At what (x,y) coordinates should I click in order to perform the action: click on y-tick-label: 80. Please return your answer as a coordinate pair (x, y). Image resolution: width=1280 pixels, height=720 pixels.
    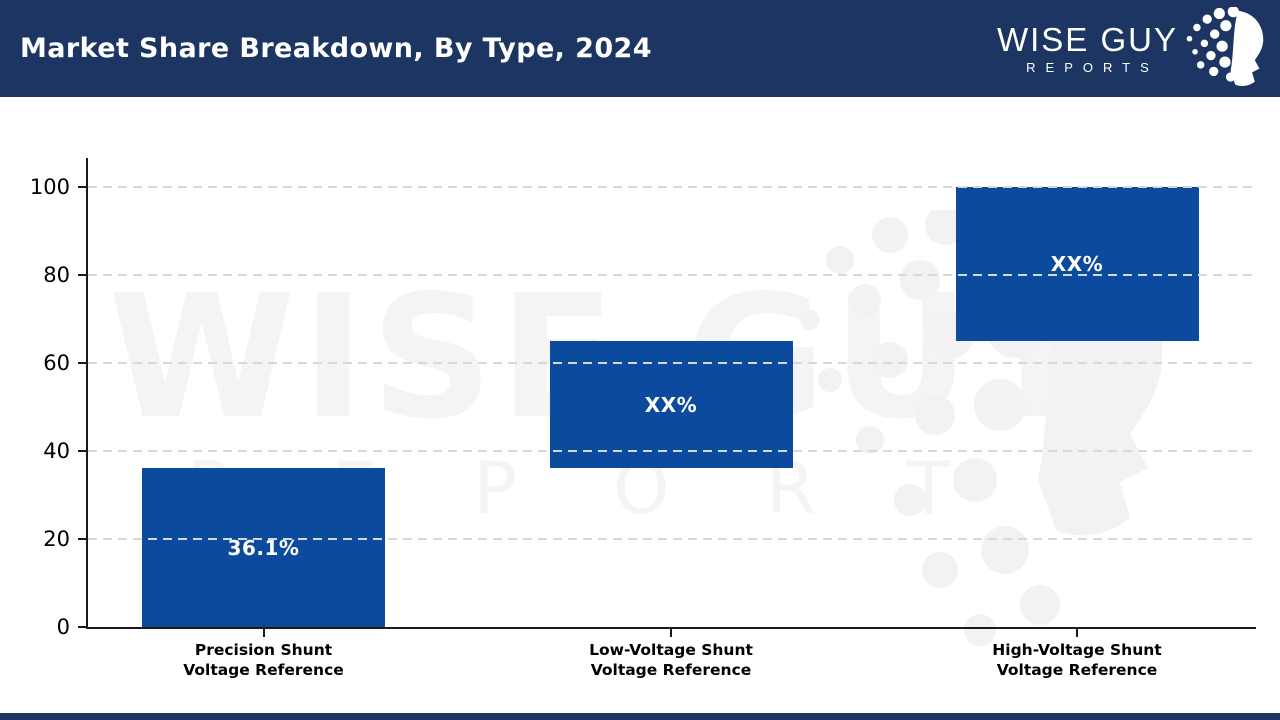
    Looking at the image, I should click on (56, 275).